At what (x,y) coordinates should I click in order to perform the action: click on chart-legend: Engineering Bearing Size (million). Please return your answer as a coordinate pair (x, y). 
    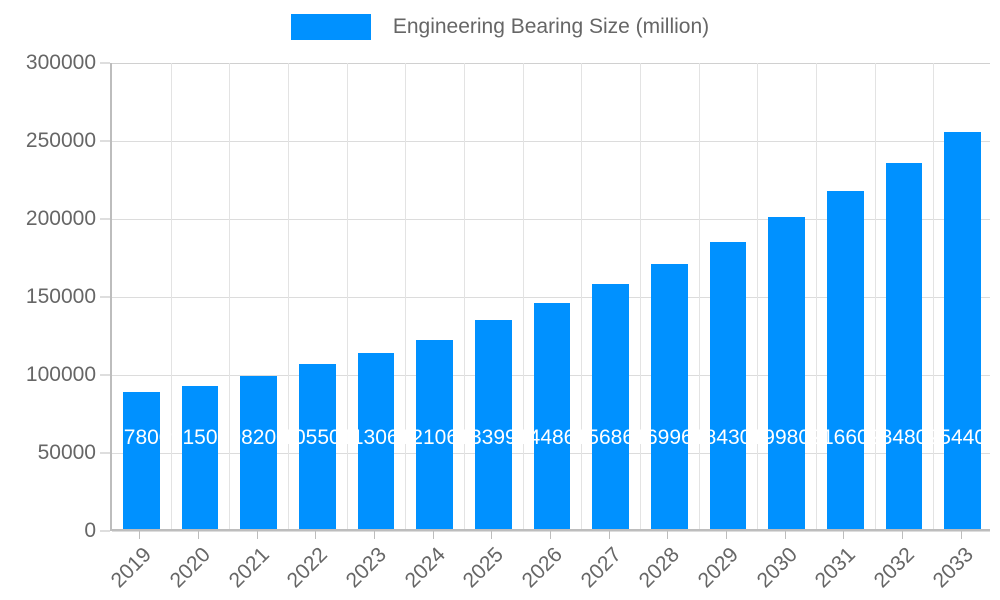
    Looking at the image, I should click on (500, 27).